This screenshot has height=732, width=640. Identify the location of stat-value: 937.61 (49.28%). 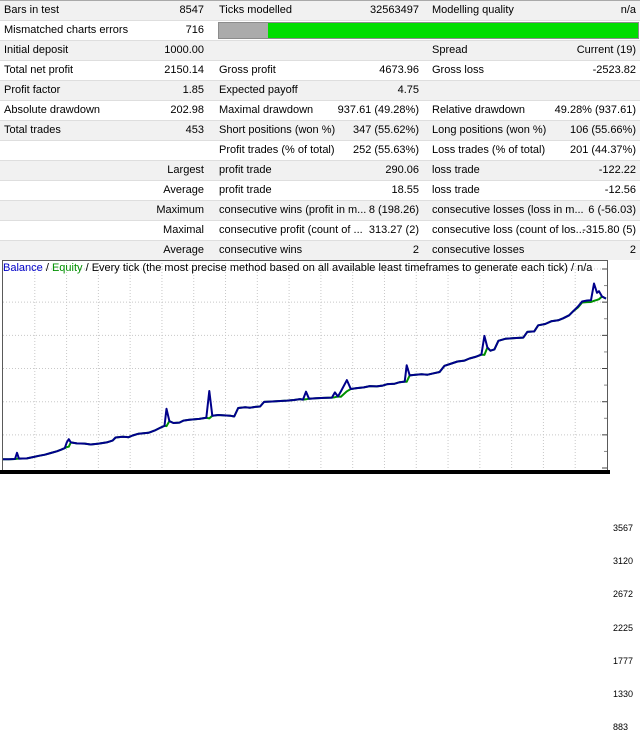
(378, 110).